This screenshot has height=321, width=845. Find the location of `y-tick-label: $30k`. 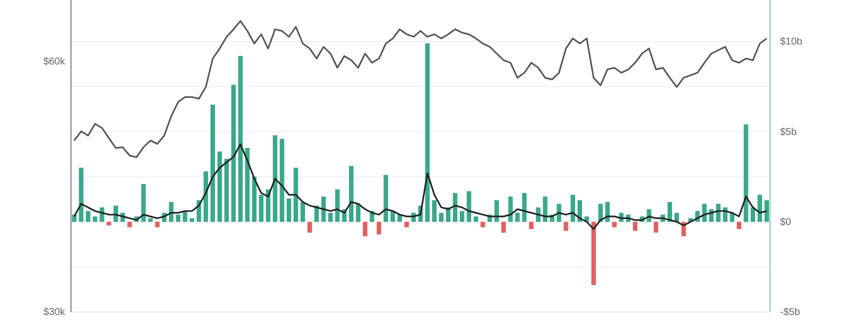

y-tick-label: $30k is located at coordinates (54, 312).